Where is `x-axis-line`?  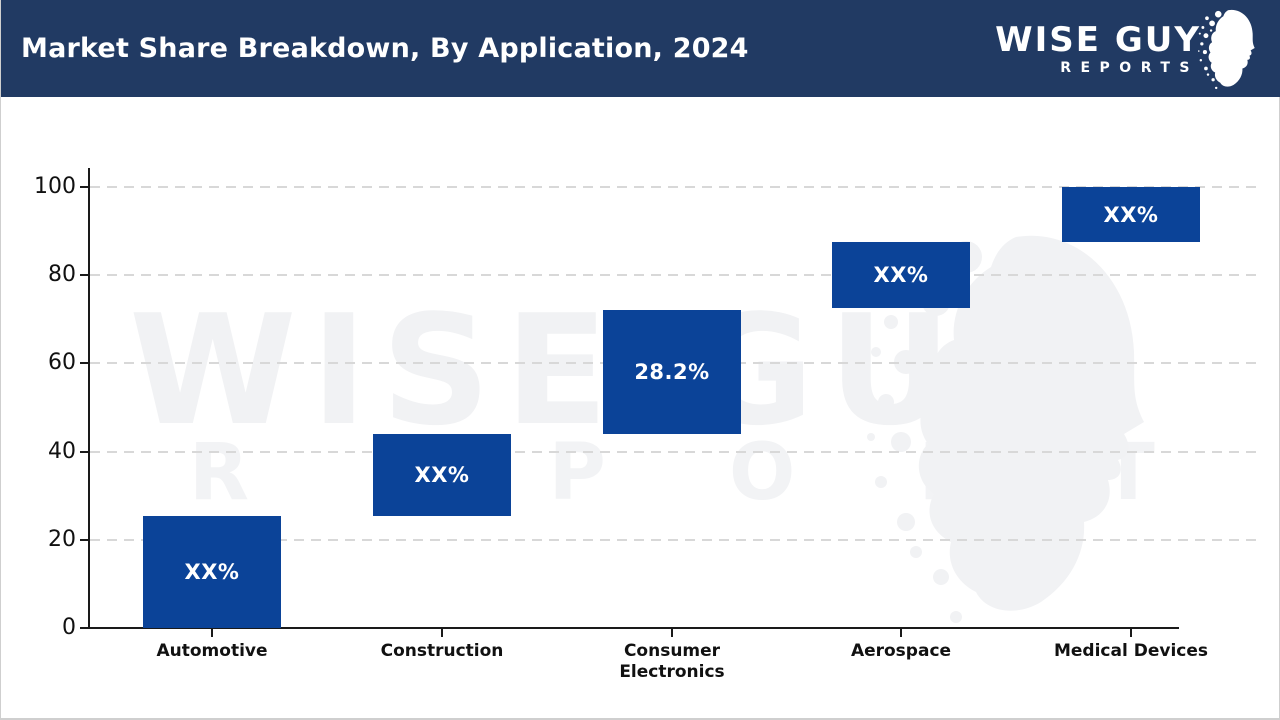 x-axis-line is located at coordinates (633, 628).